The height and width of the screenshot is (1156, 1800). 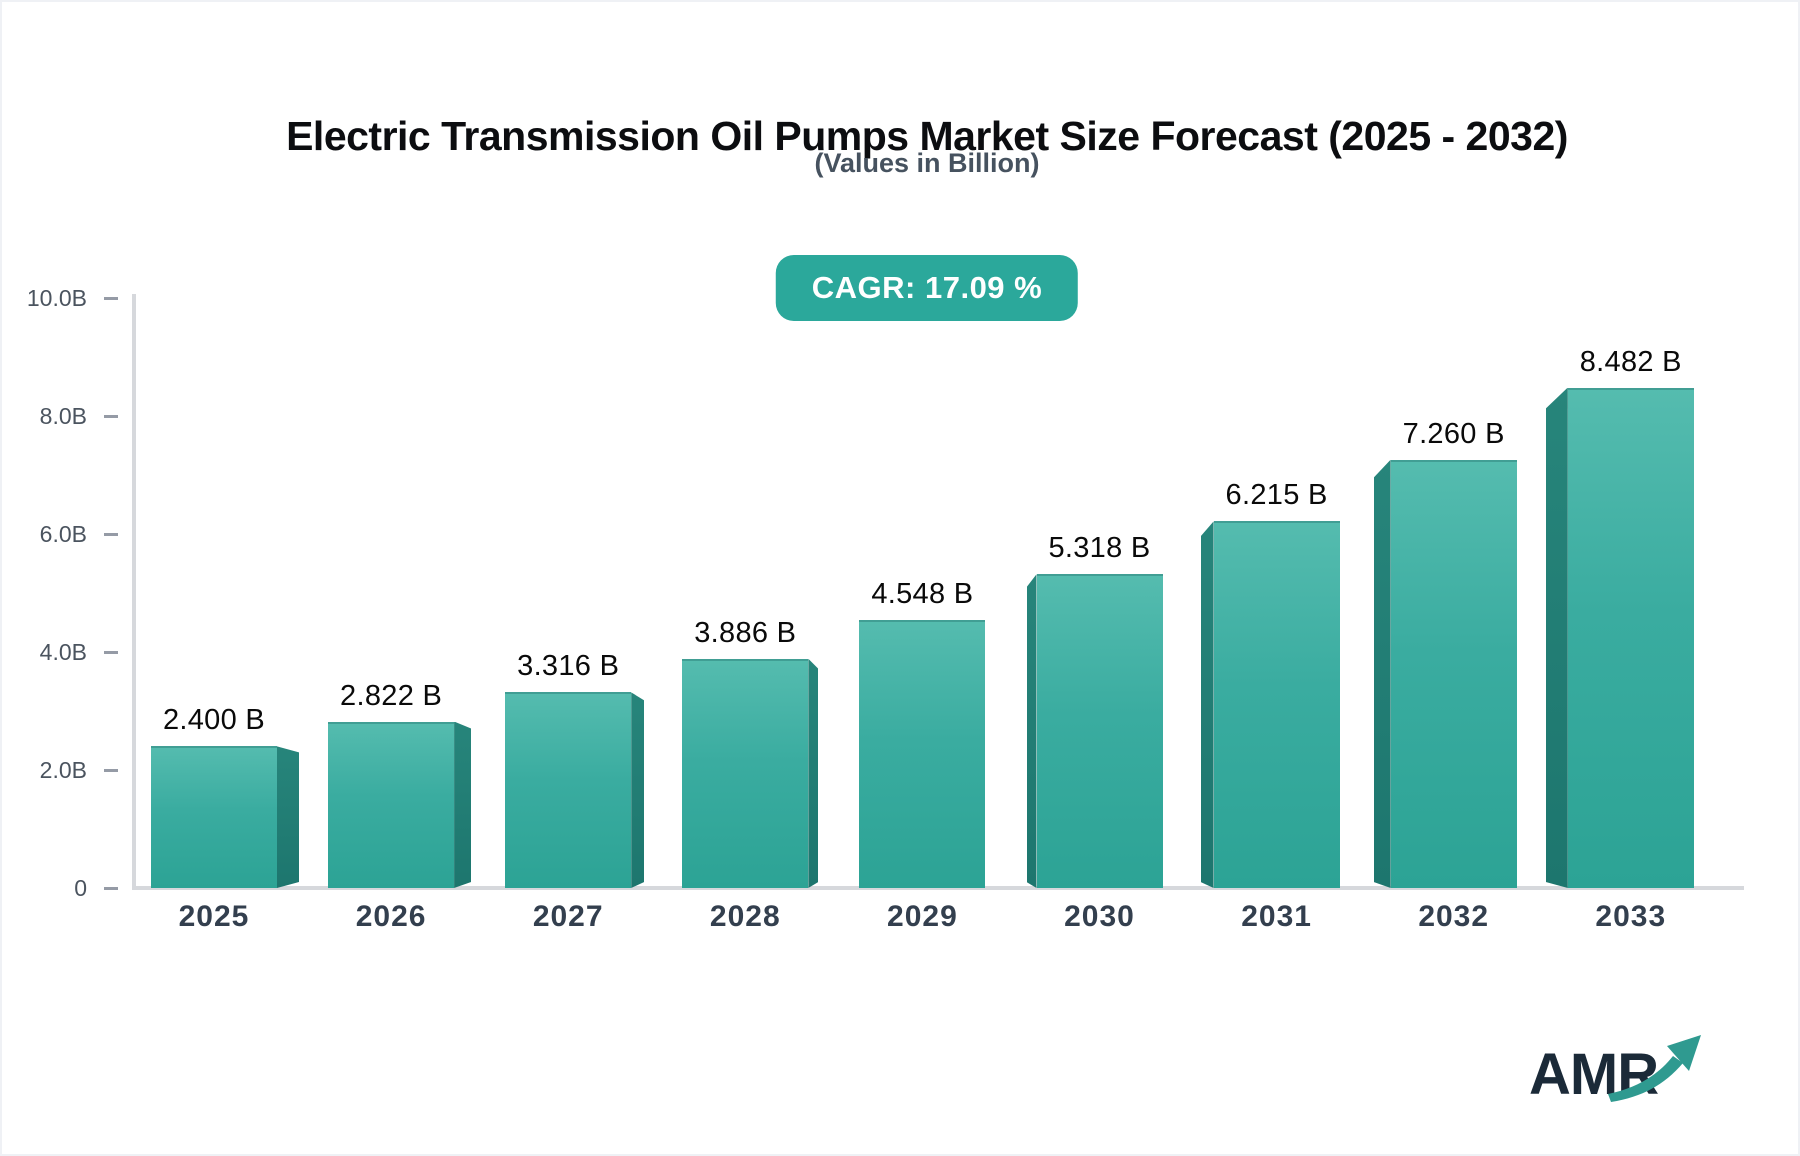 What do you see at coordinates (927, 288) in the screenshot?
I see `cagr-badge: CAGR: 17.09 %` at bounding box center [927, 288].